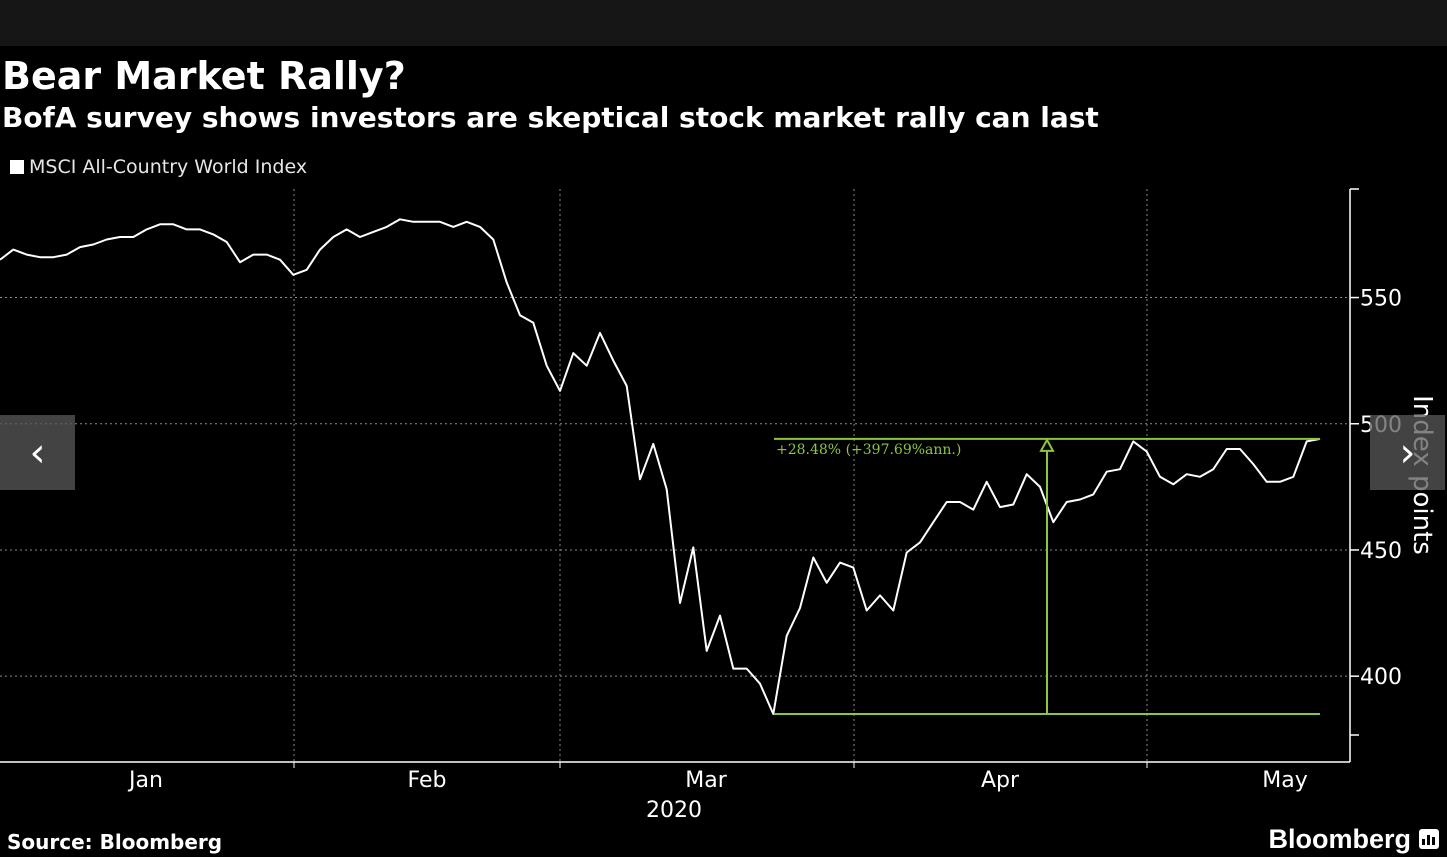 Image resolution: width=1447 pixels, height=857 pixels. What do you see at coordinates (115, 842) in the screenshot?
I see `source-note: Source: Bloomberg` at bounding box center [115, 842].